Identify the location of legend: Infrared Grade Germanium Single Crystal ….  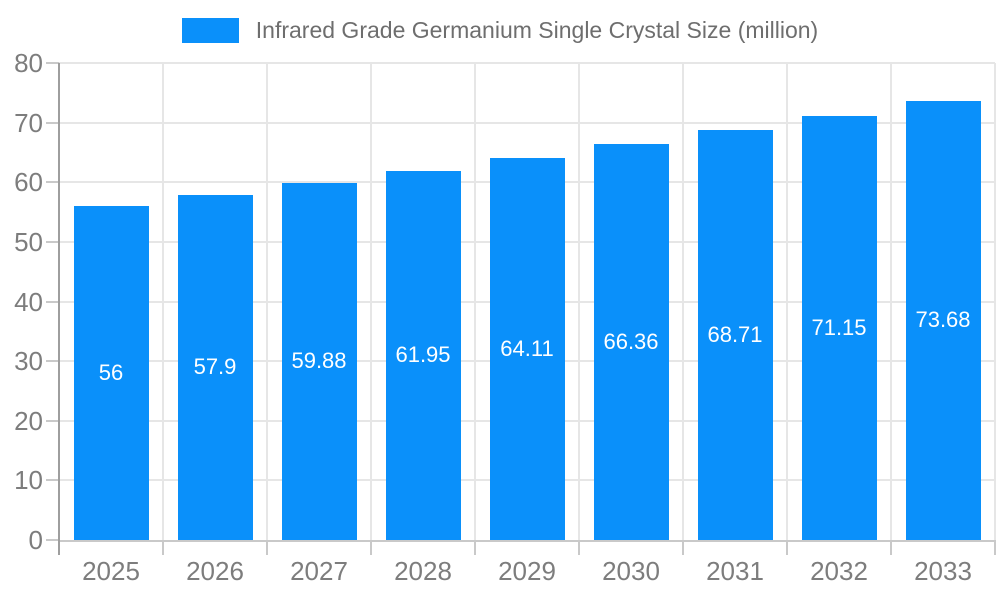
(500, 30).